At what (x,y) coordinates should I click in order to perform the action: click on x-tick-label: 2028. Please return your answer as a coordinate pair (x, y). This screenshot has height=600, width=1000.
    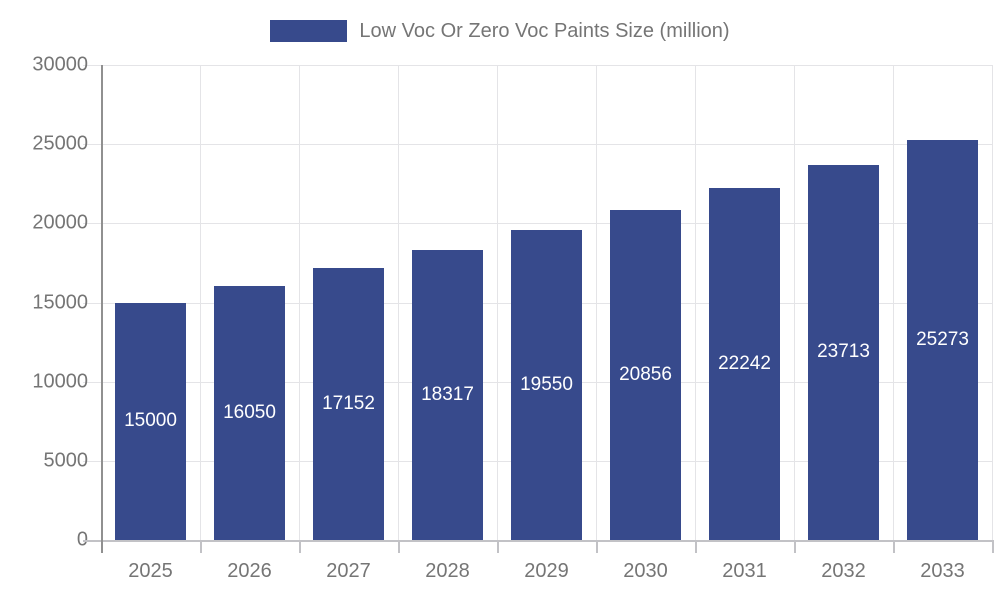
    Looking at the image, I should click on (447, 571).